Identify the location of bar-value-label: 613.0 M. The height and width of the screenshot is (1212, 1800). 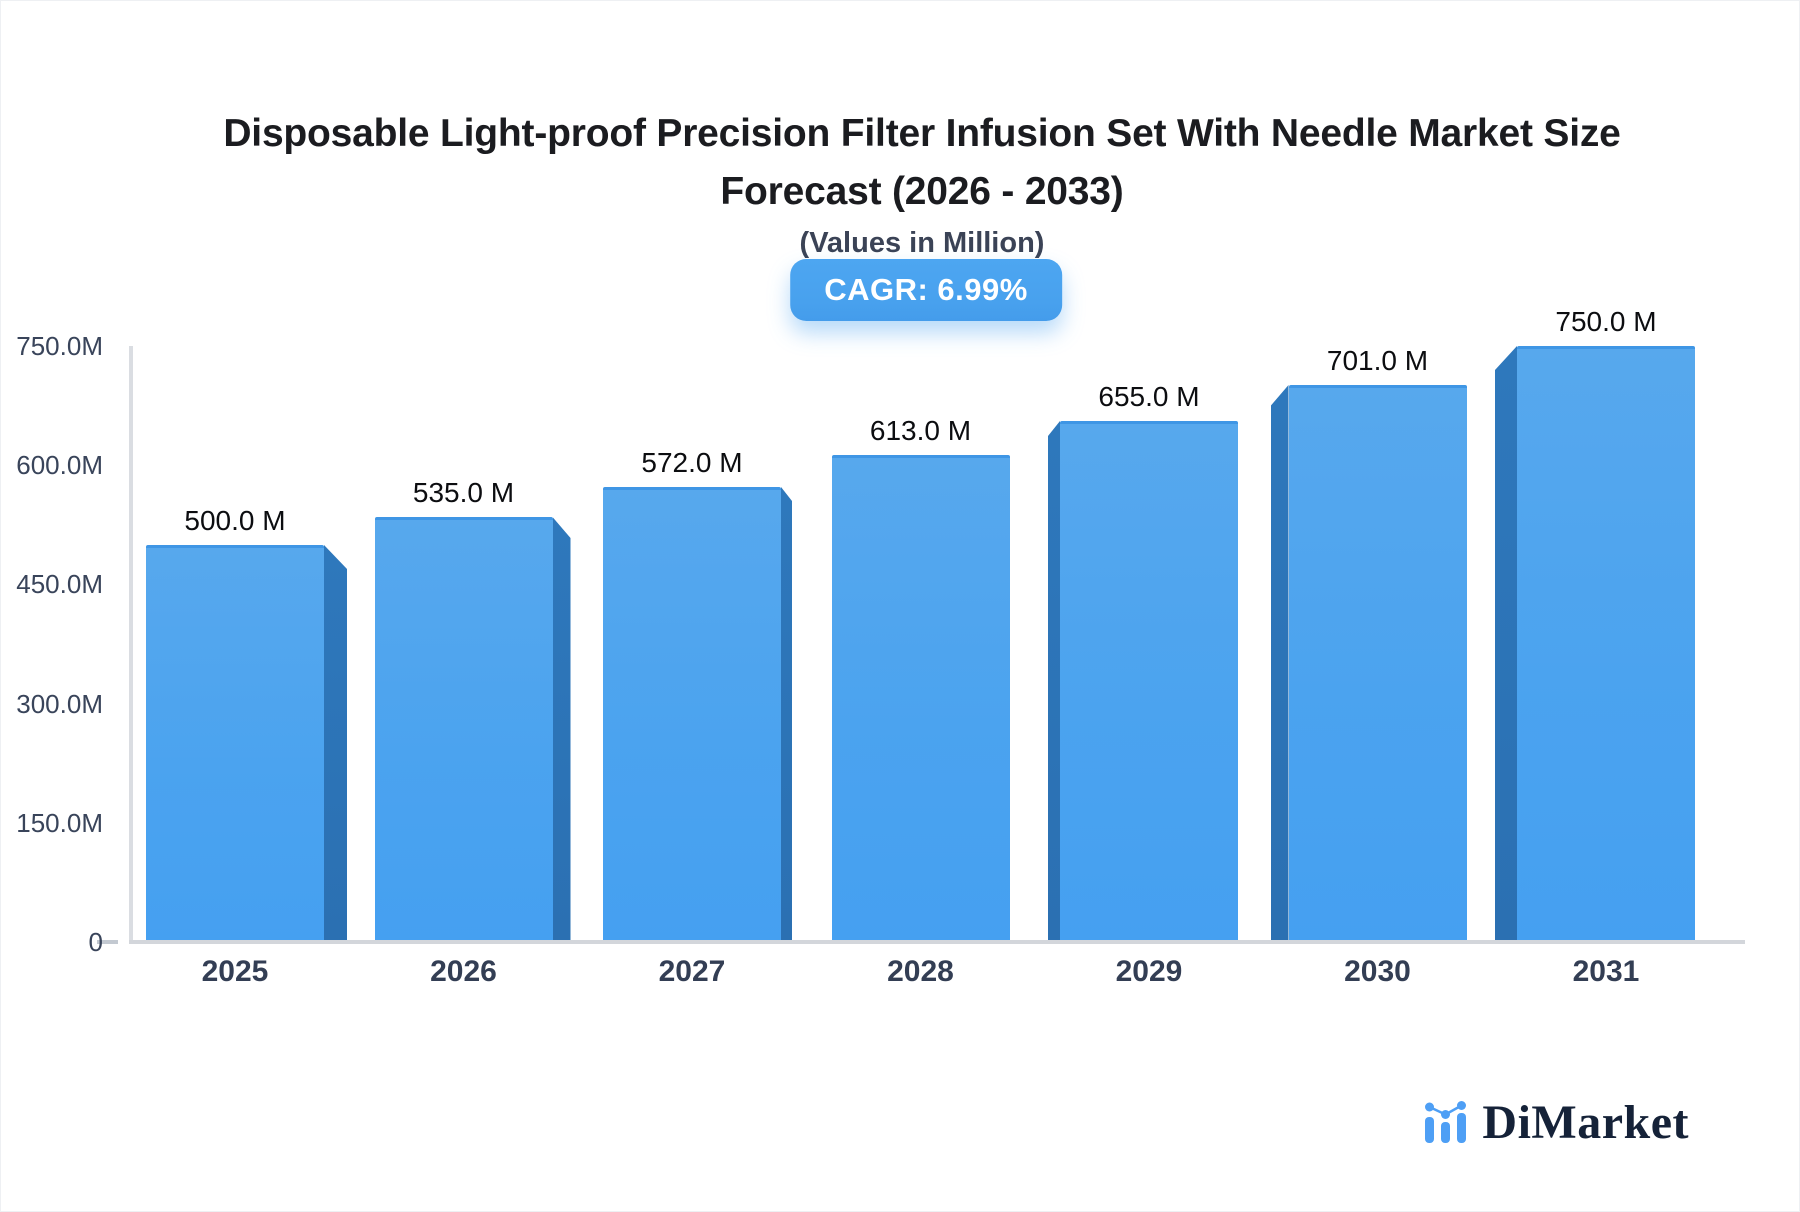
(920, 430).